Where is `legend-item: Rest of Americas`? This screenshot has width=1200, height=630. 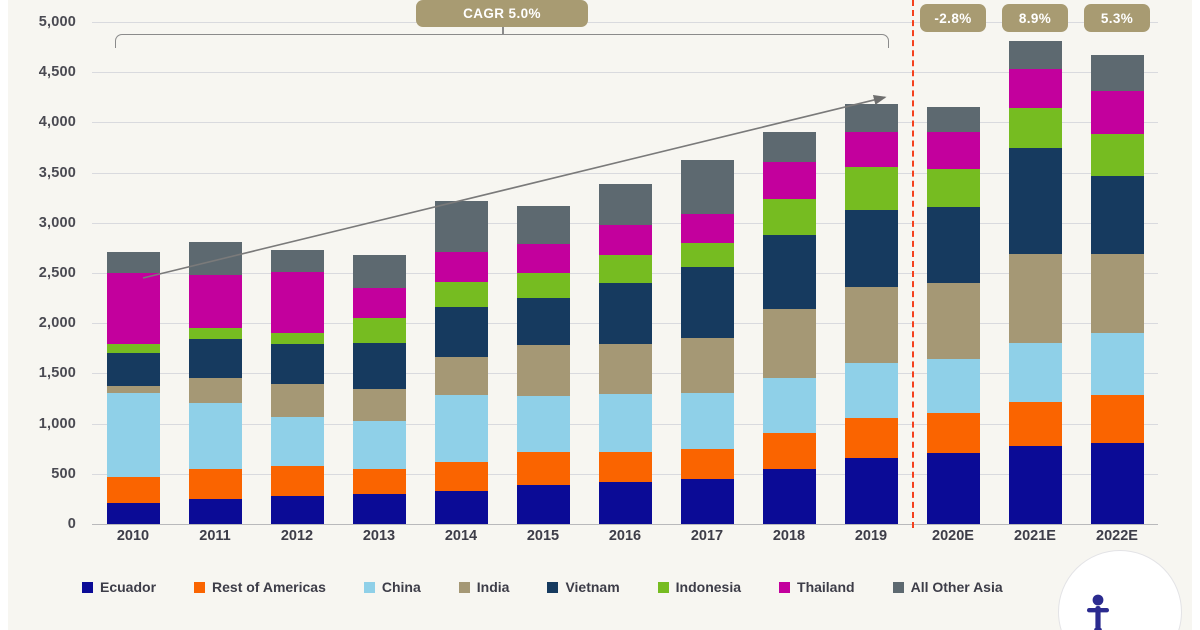
legend-item: Rest of Americas is located at coordinates (260, 587).